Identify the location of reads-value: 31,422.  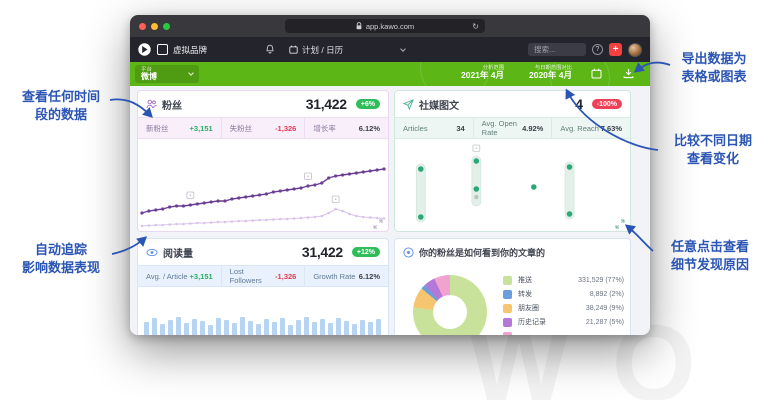
(322, 252).